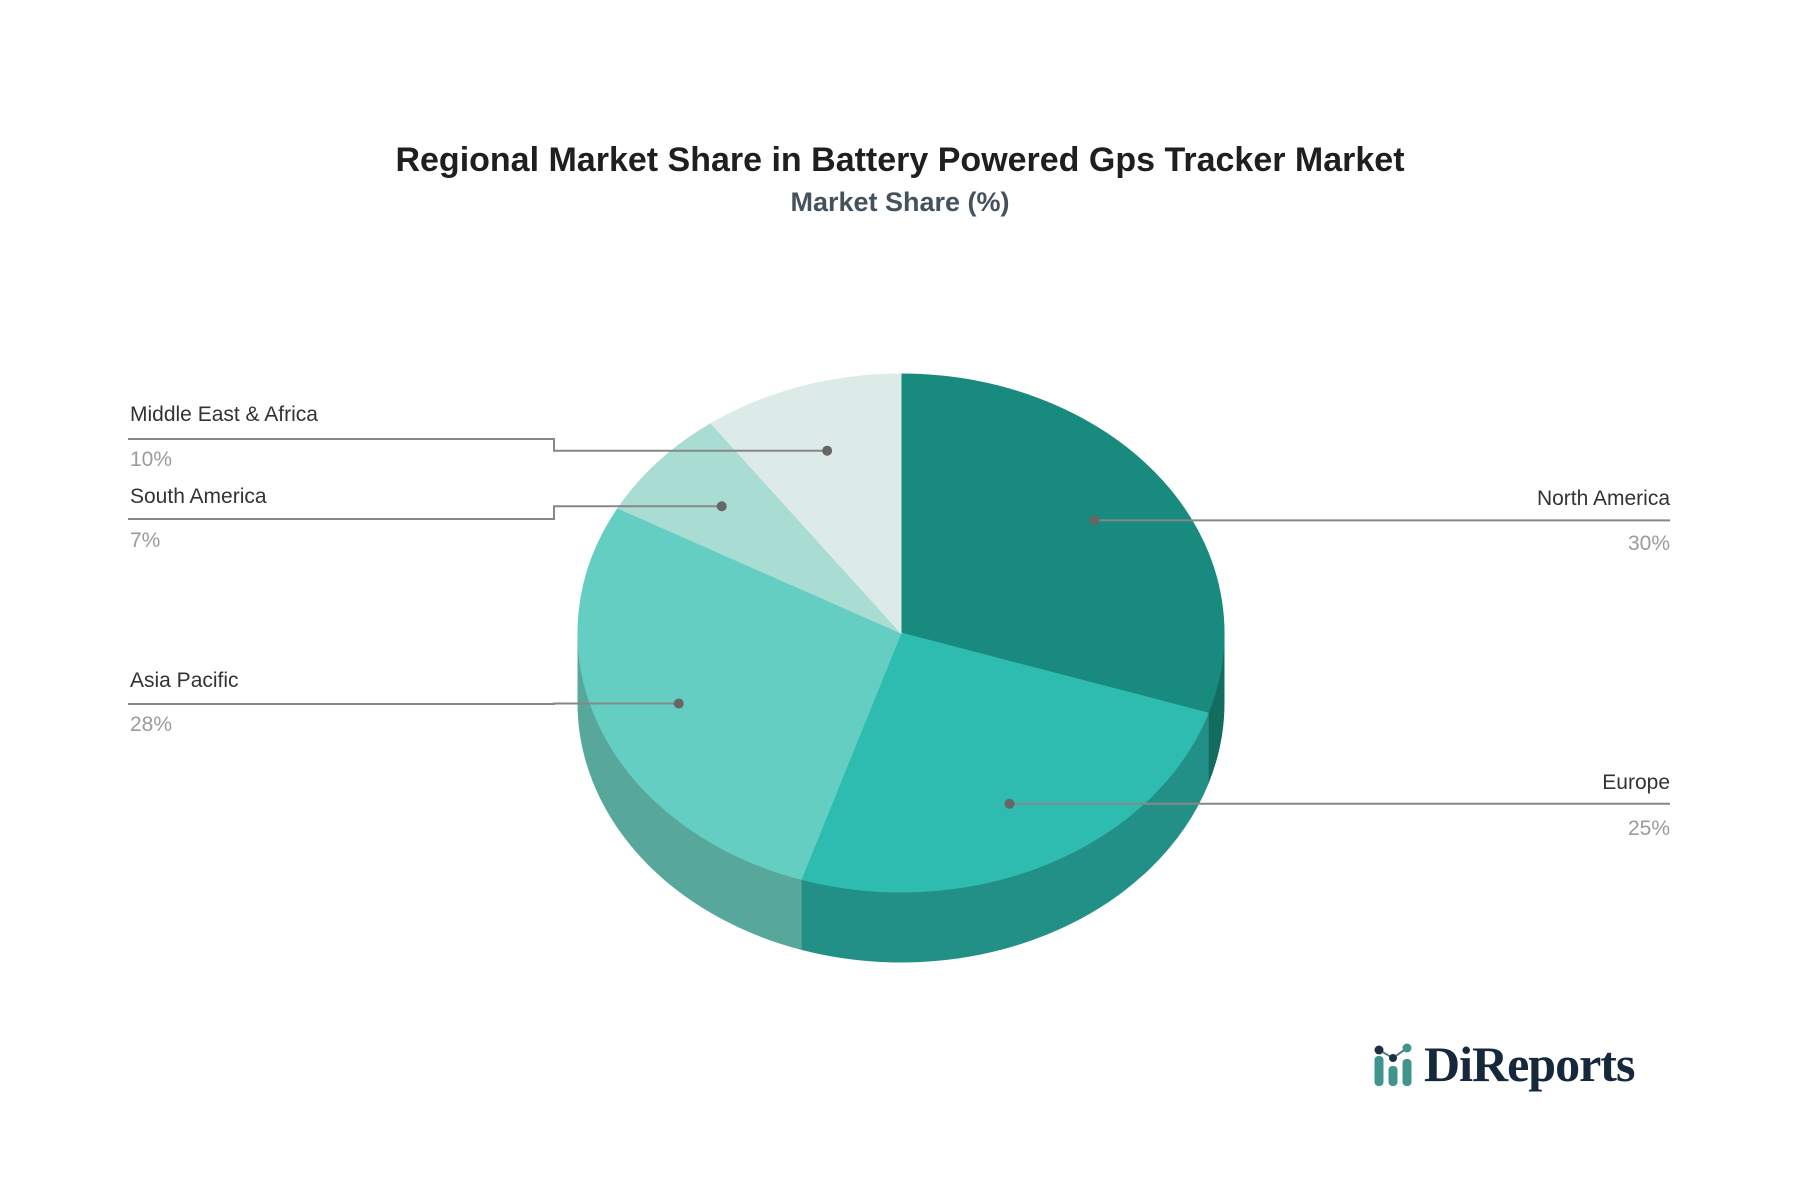 The height and width of the screenshot is (1196, 1800). I want to click on bar-chart-logo-icon, so click(1393, 1064).